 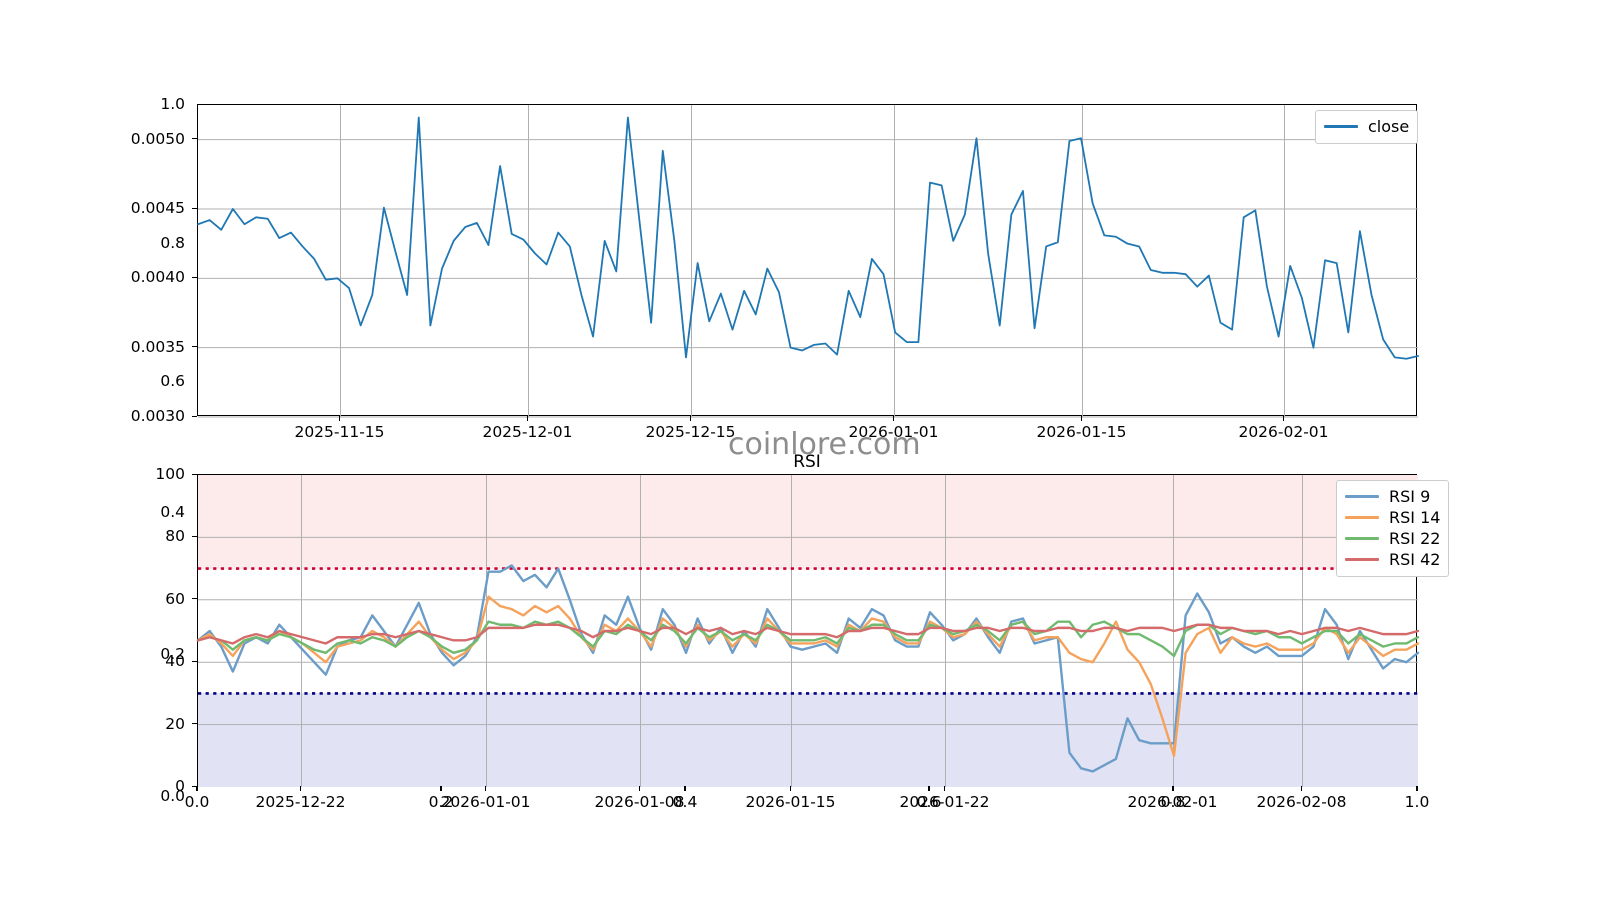 I want to click on rsi-y-tick-overlay-label: 0.2, so click(x=172, y=654).